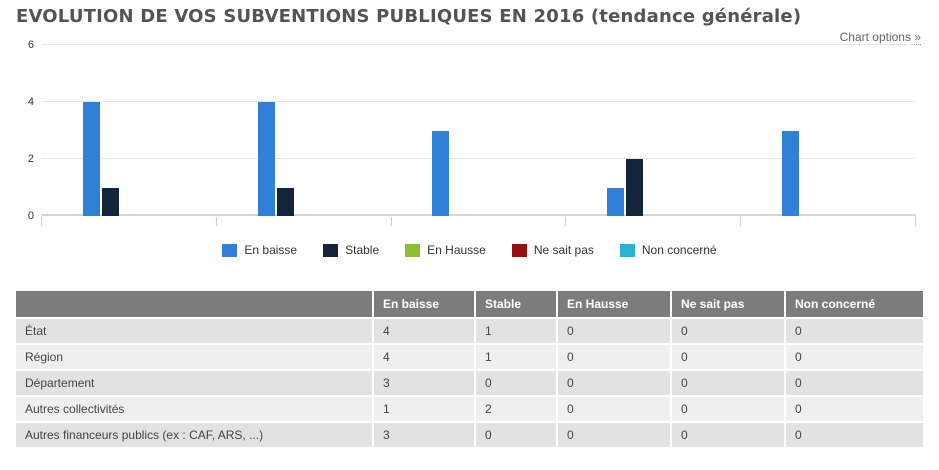 The height and width of the screenshot is (470, 939). I want to click on table-row-departement: Département 3 0 0 0 0, so click(469, 383).